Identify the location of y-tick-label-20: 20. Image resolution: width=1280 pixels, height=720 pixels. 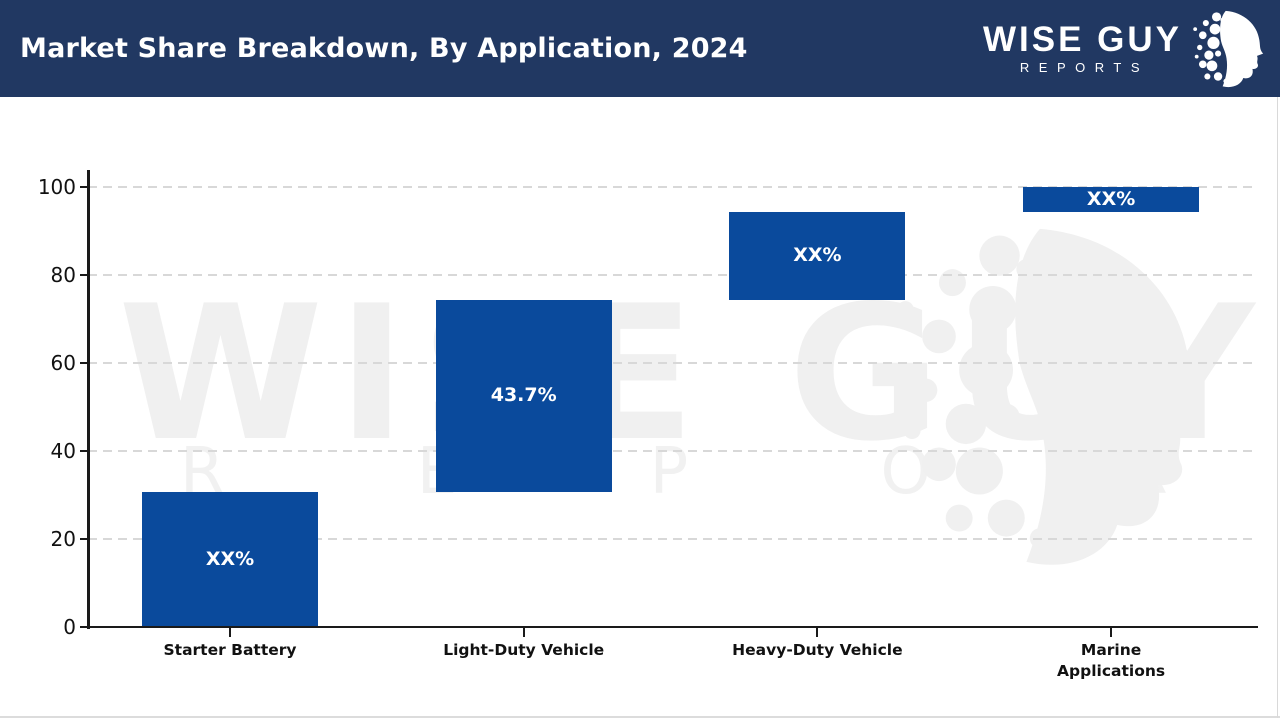
(63, 538).